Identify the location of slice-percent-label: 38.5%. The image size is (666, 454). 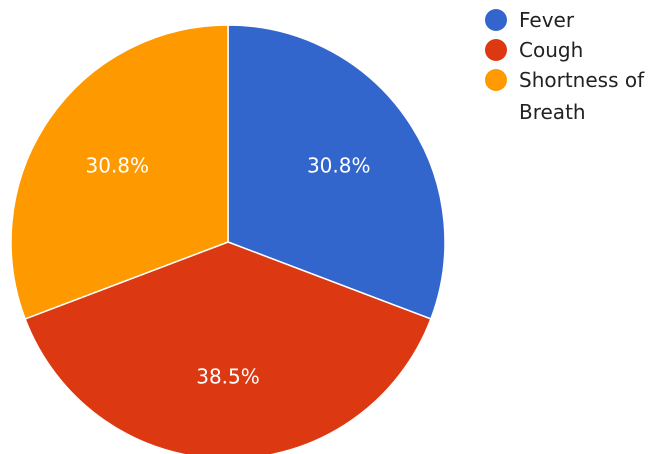
(228, 377).